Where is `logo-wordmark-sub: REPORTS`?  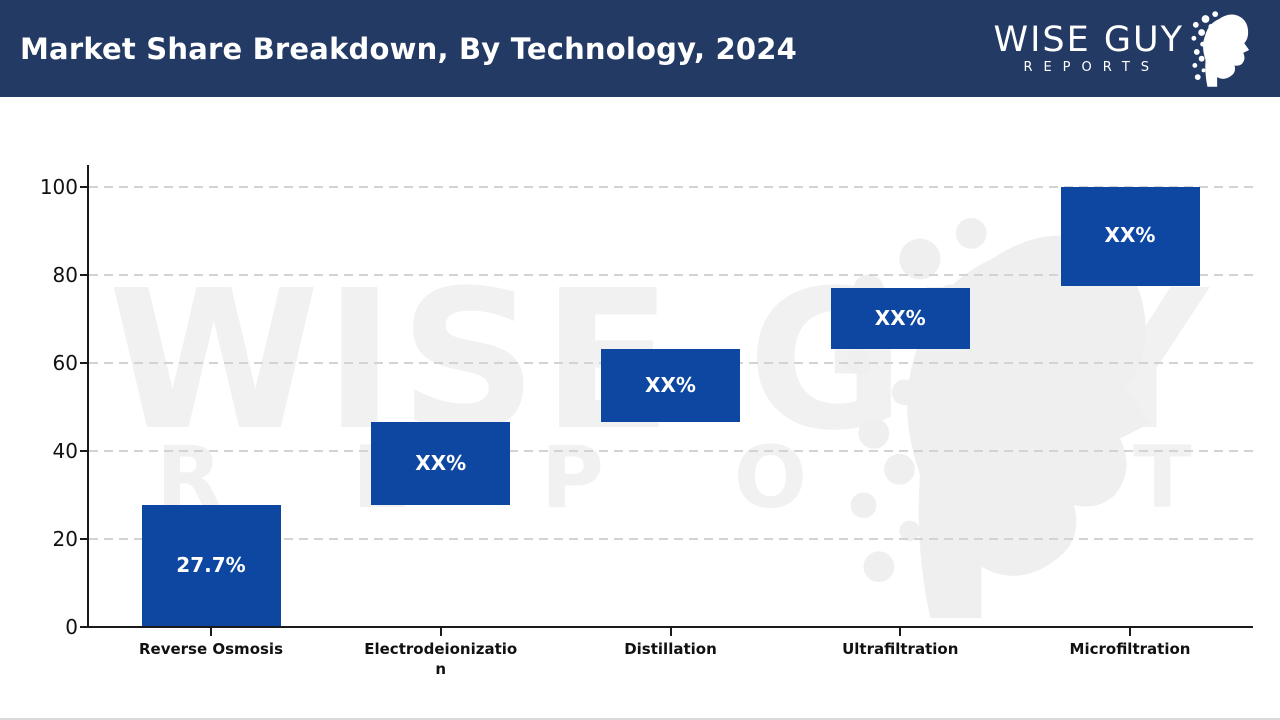
logo-wordmark-sub: REPORTS is located at coordinates (1092, 67).